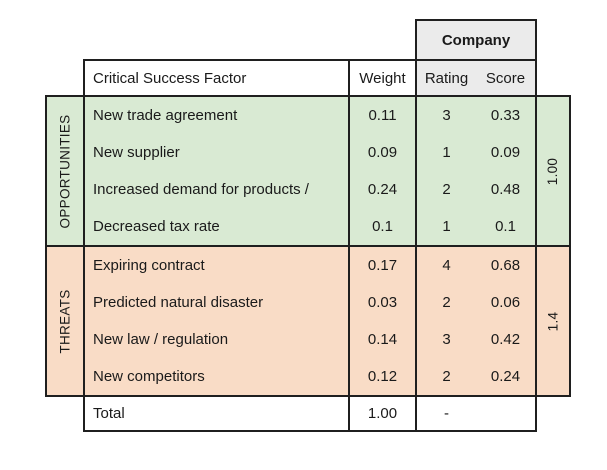 This screenshot has height=470, width=607. Describe the element at coordinates (382, 339) in the screenshot. I see `weight-cell: 0.14` at that location.